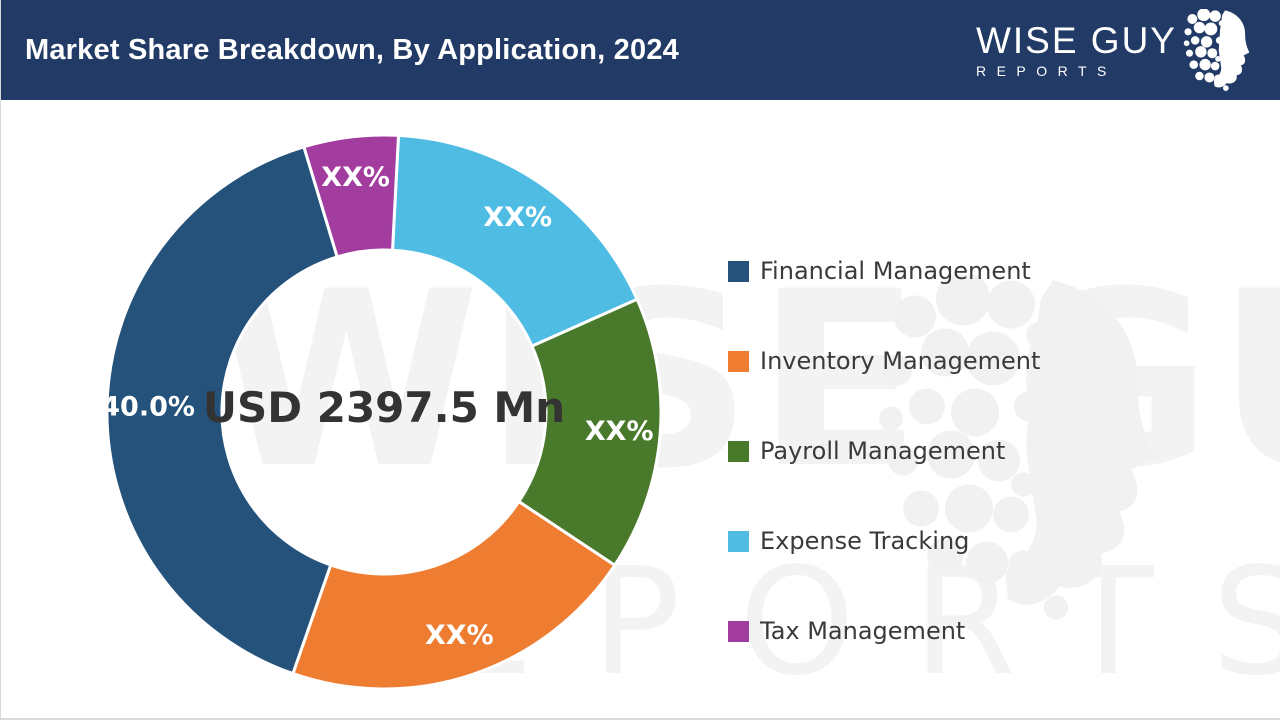  What do you see at coordinates (517, 217) in the screenshot?
I see `segment-label-expense-tracking: XX%` at bounding box center [517, 217].